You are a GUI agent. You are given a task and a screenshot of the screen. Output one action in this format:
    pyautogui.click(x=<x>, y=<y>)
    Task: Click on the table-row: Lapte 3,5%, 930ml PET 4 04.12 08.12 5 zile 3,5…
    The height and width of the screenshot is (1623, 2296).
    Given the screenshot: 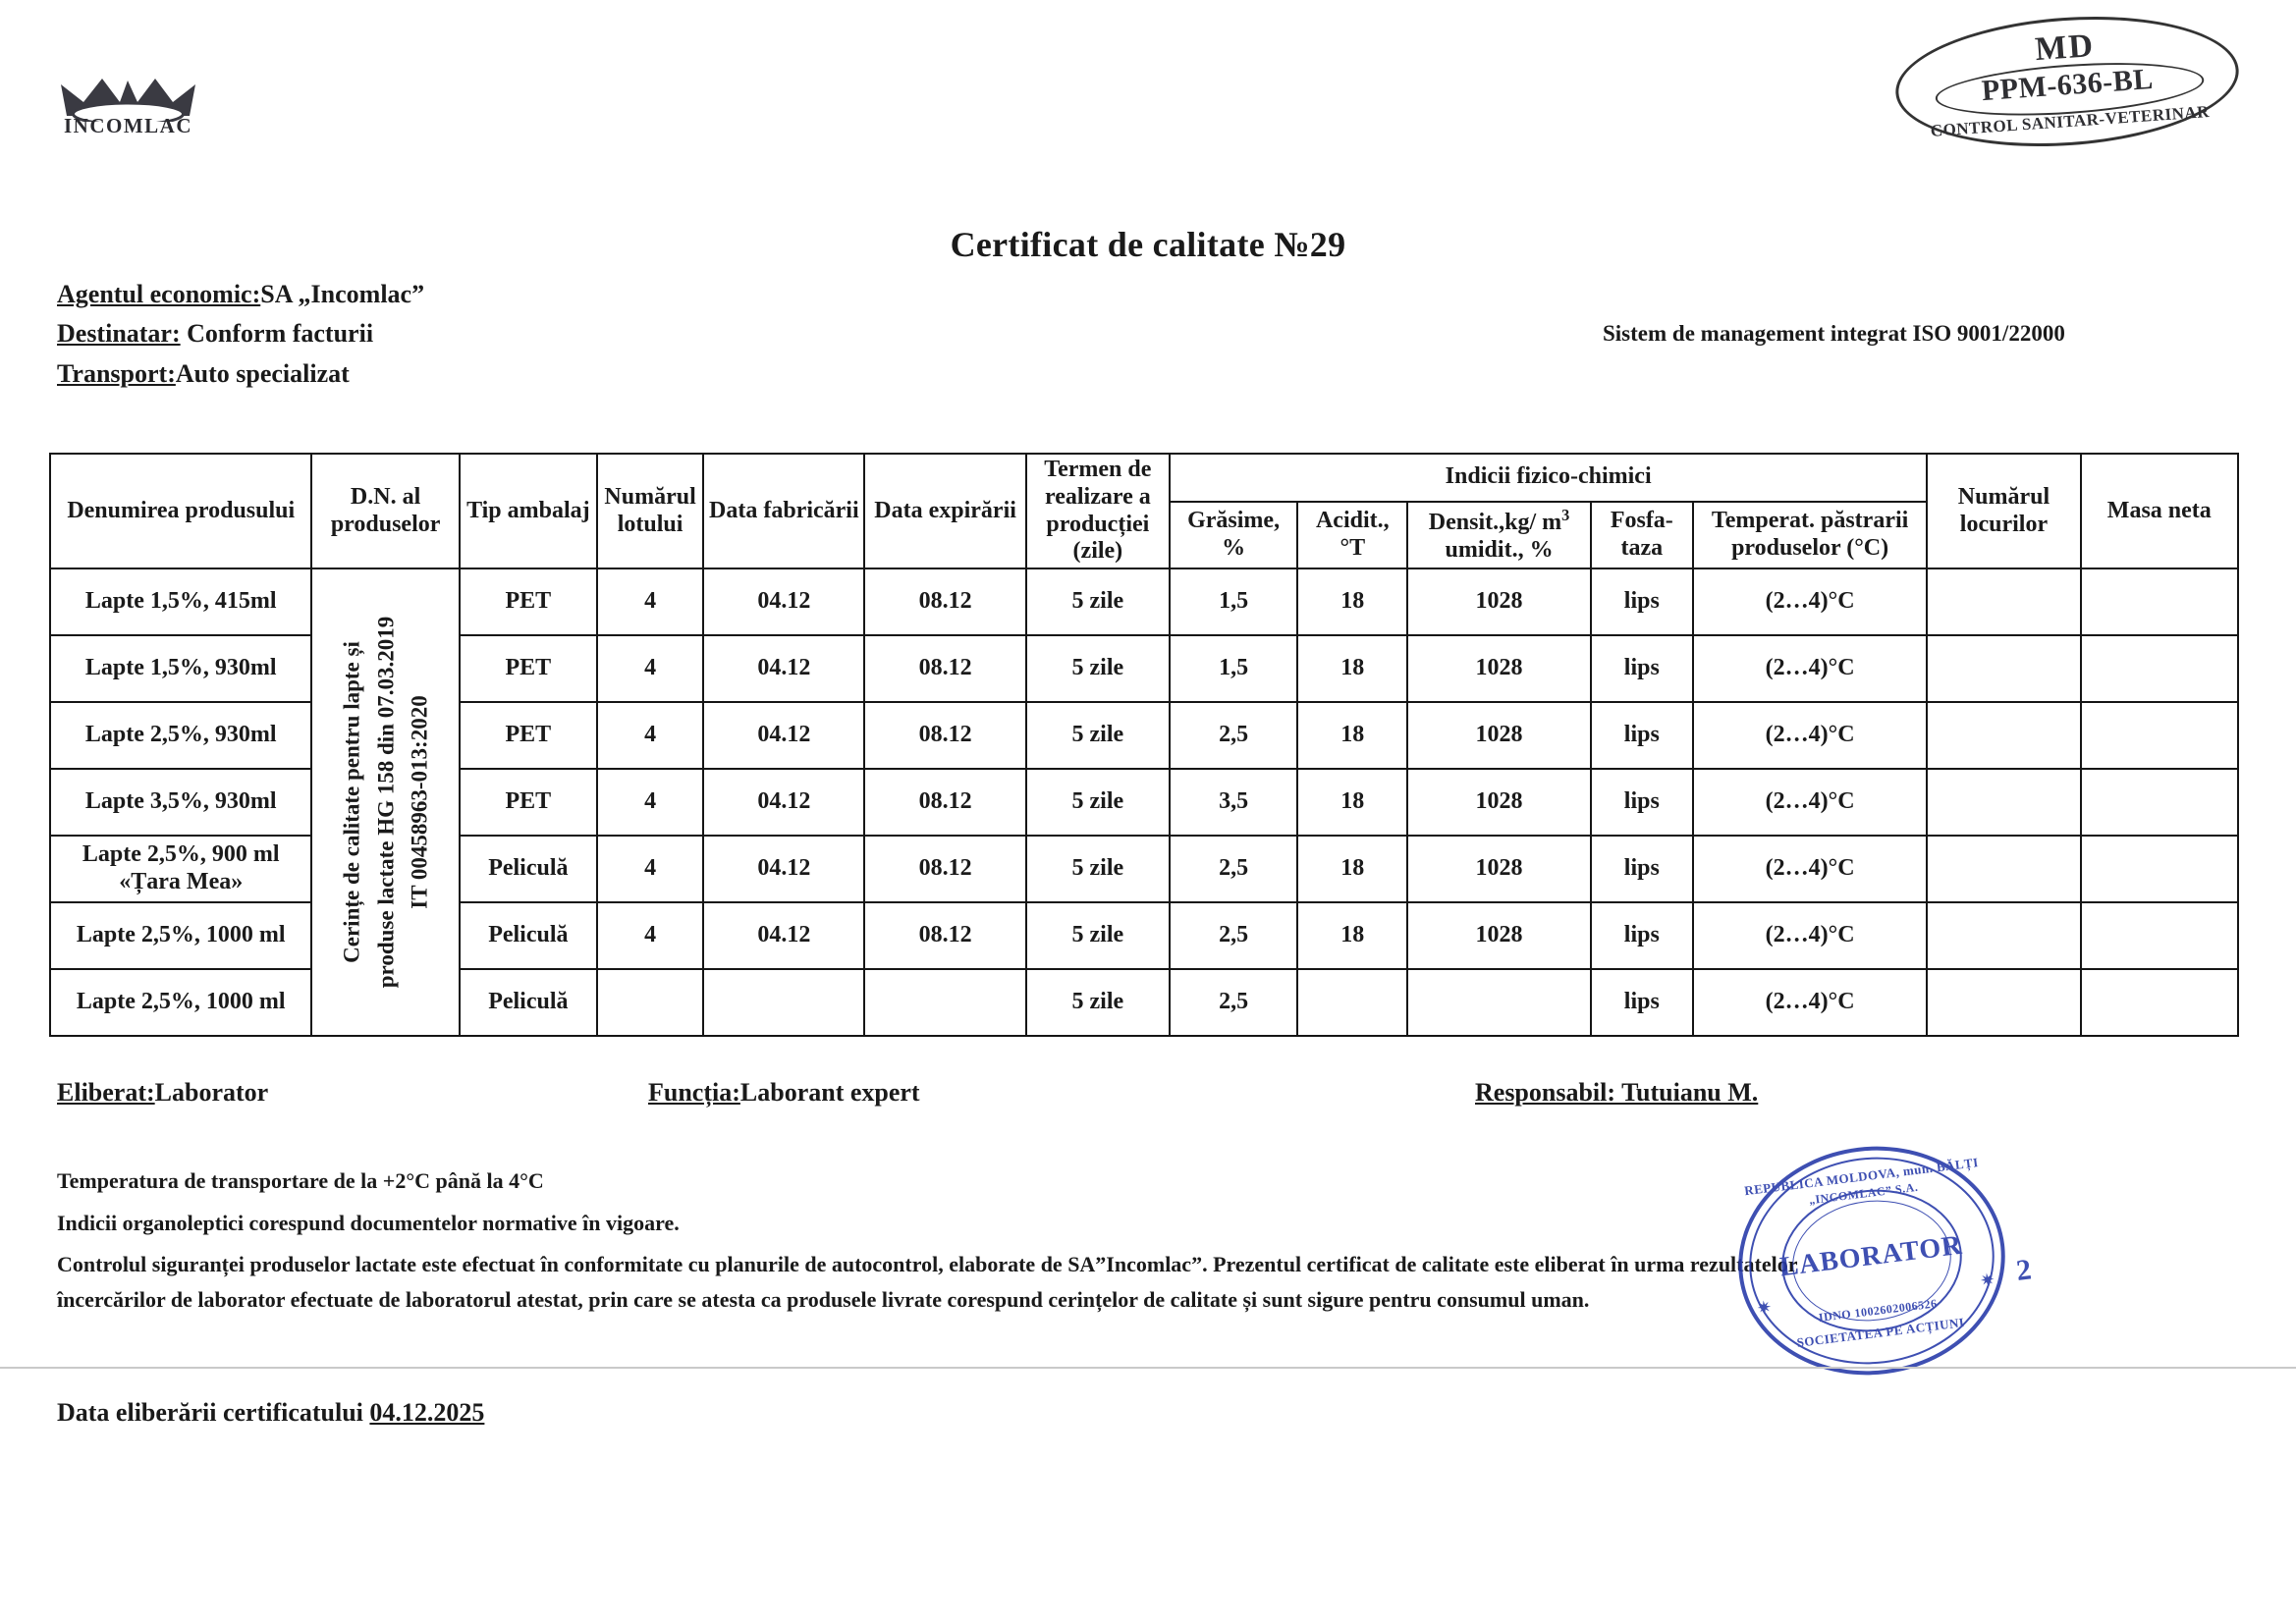 What is the action you would take?
    pyautogui.click(x=1144, y=803)
    